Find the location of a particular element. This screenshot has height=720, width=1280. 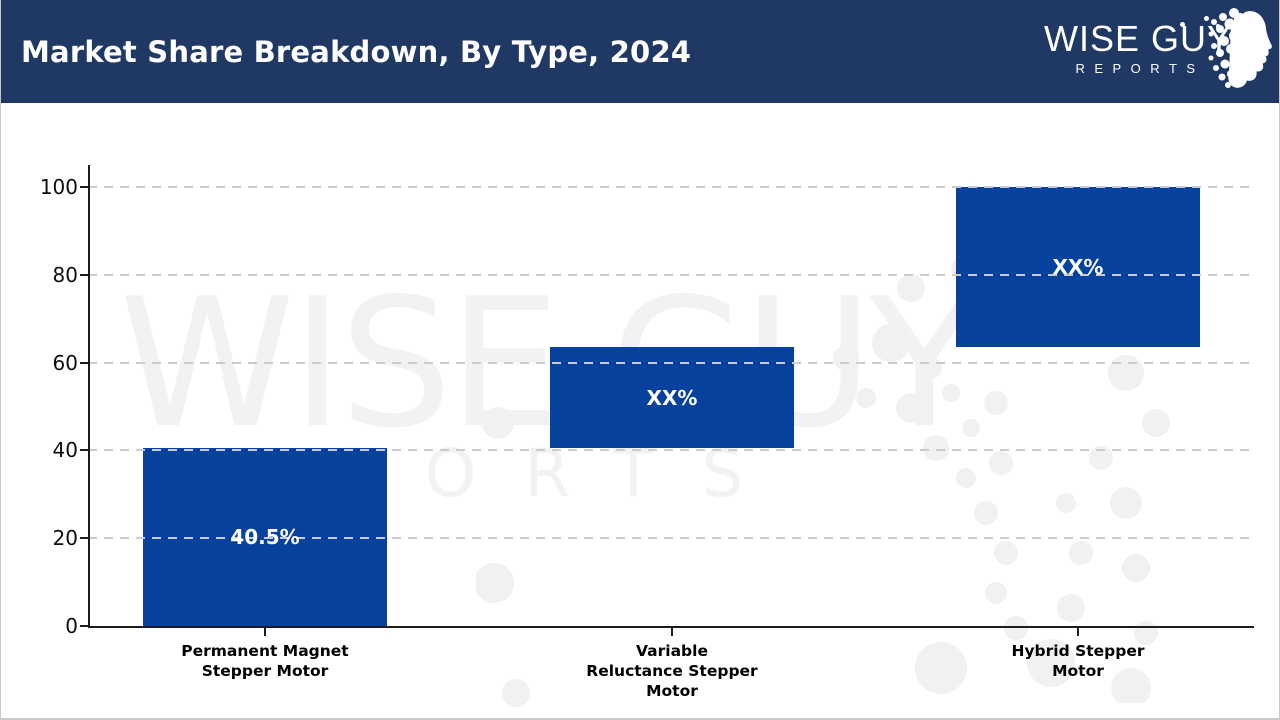

y-axis-line is located at coordinates (89, 396).